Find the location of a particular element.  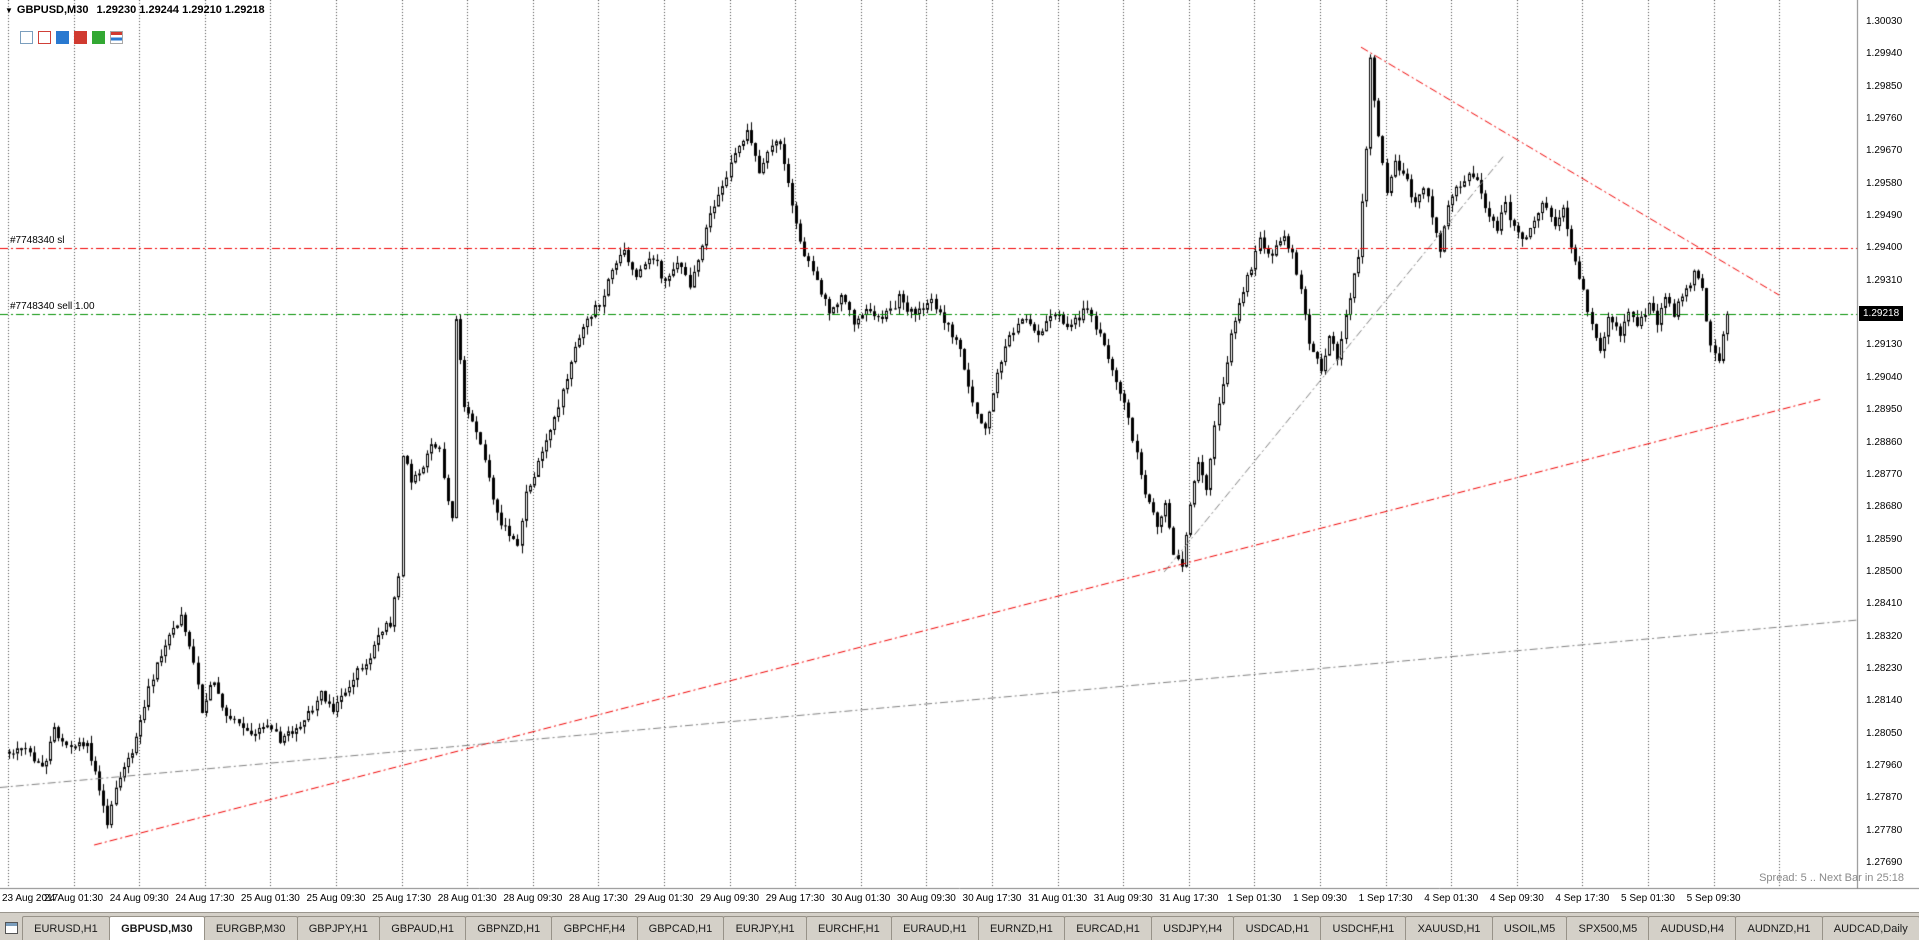

chart-tab-eurcad-h1: EURCAD,H1 is located at coordinates (1108, 928).